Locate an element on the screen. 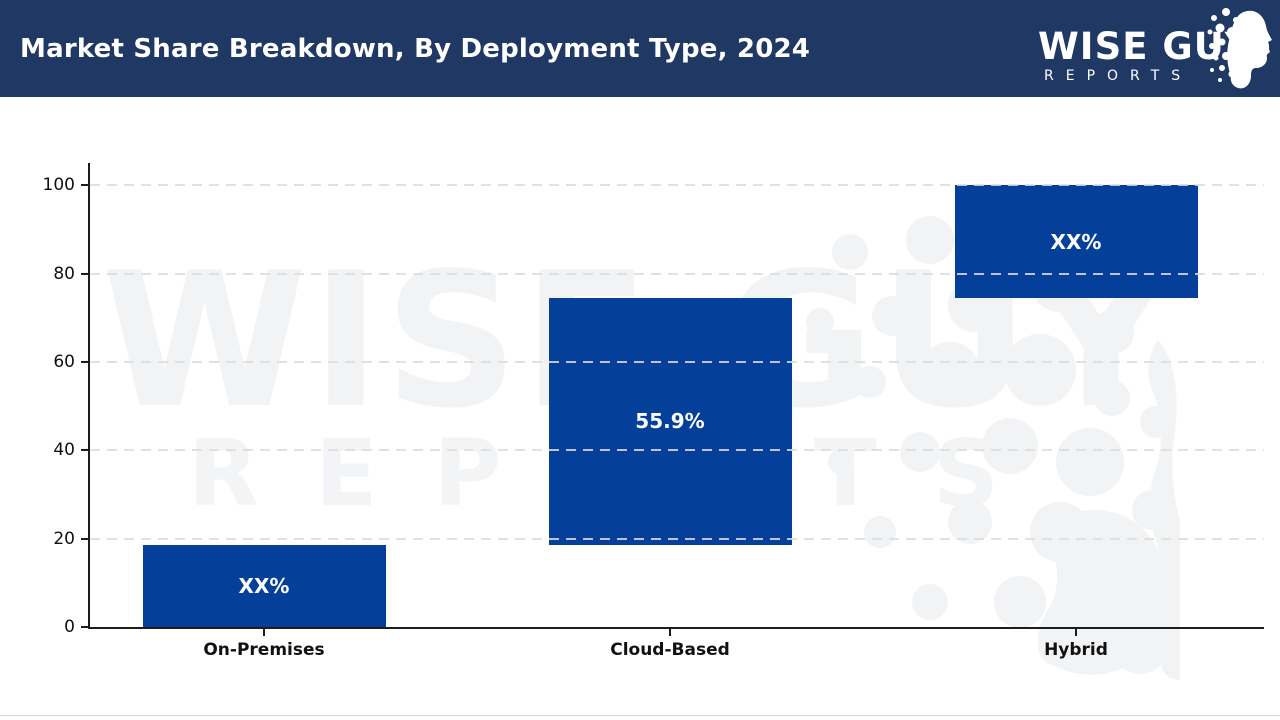 The width and height of the screenshot is (1280, 720). bar-hybrid: XX% is located at coordinates (1076, 241).